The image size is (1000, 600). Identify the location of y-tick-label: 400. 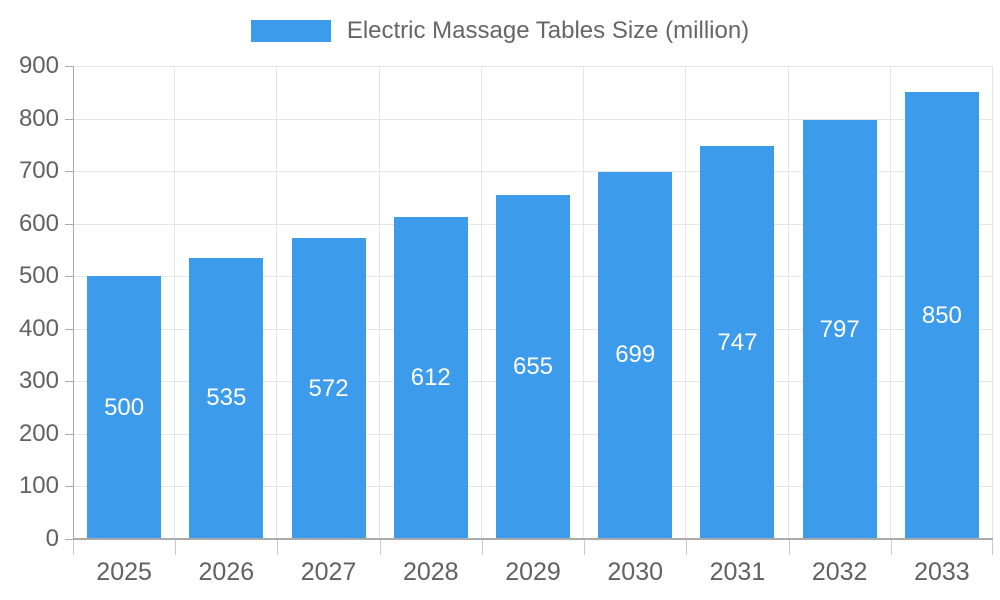
(38, 328).